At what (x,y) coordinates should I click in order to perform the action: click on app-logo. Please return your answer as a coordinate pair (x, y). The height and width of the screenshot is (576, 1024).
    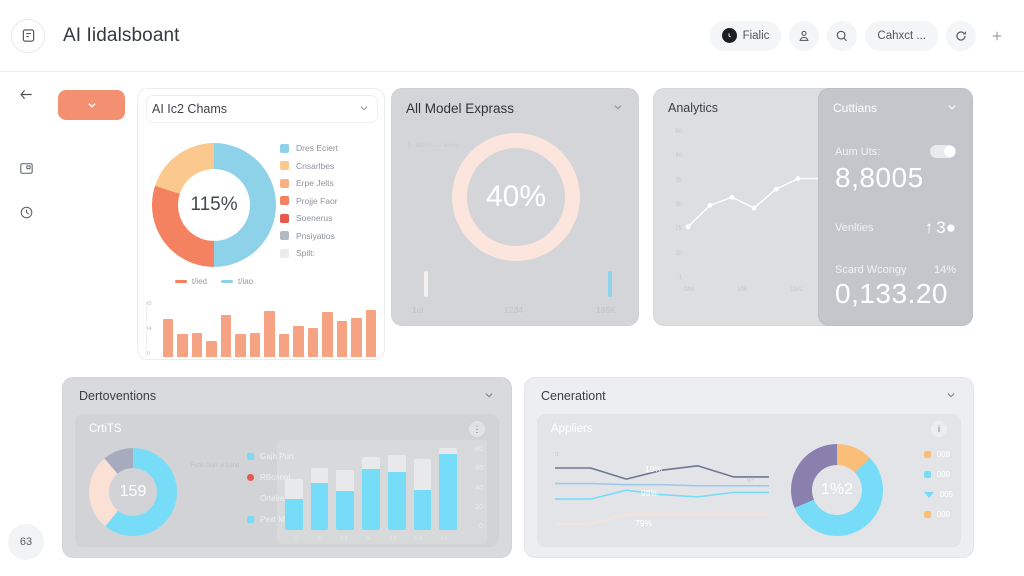
    Looking at the image, I should click on (28, 35).